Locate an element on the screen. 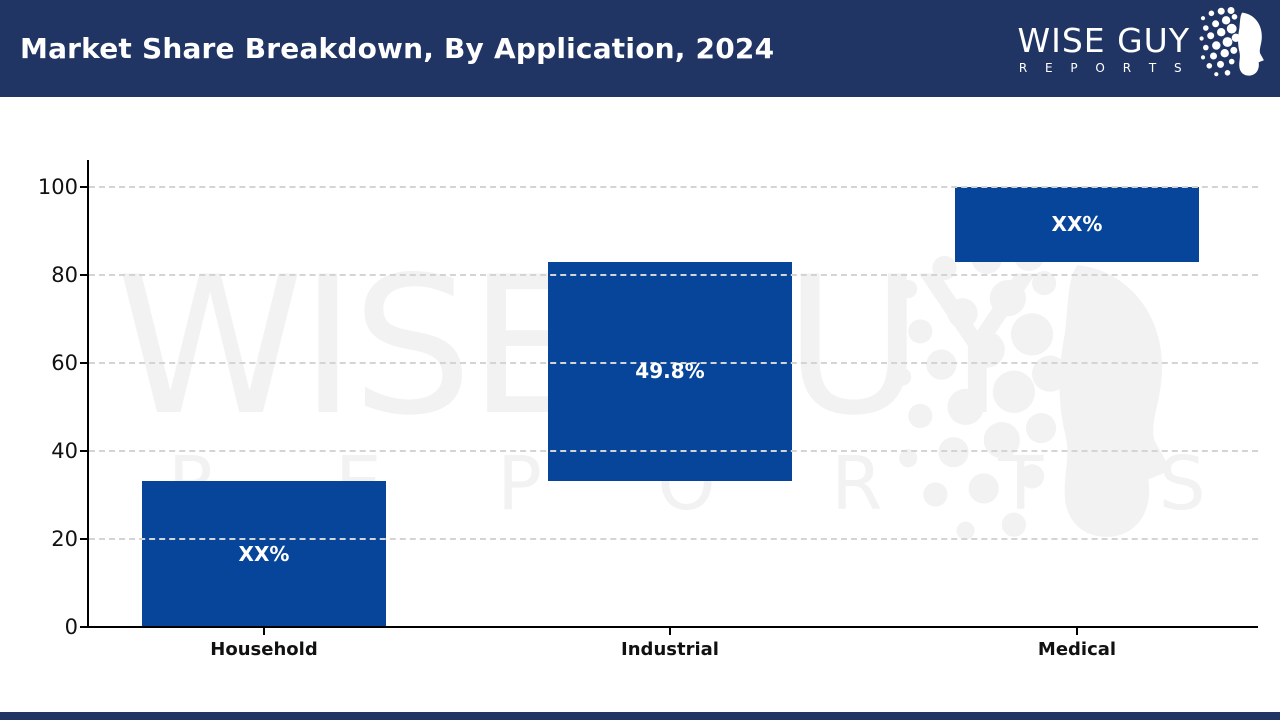  y-tick-label: 80 is located at coordinates (64, 275).